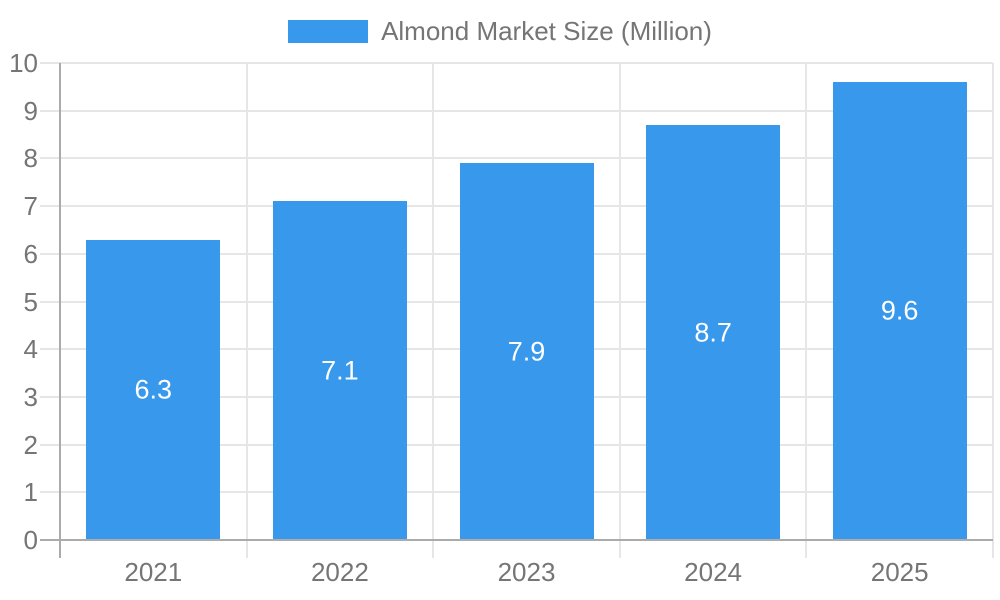  I want to click on x-tick-label: 2021, so click(153, 572).